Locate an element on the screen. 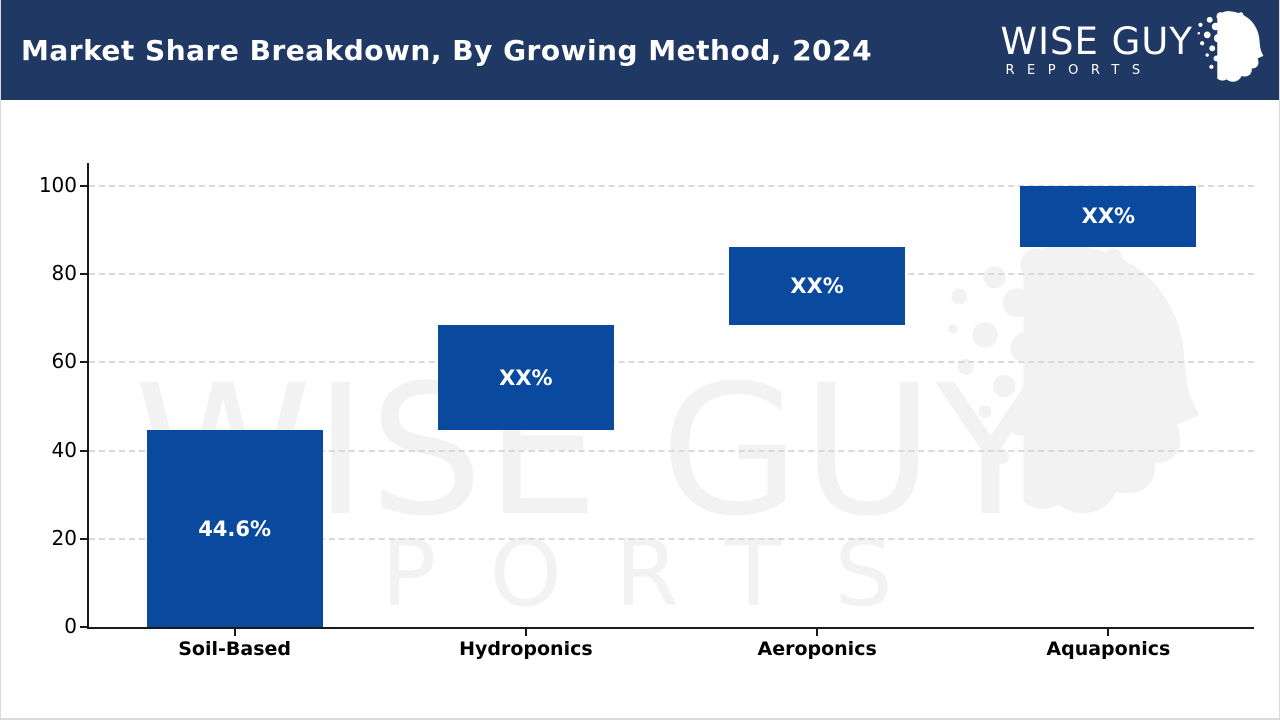  bar-soil-based: 44.6% is located at coordinates (234, 528).